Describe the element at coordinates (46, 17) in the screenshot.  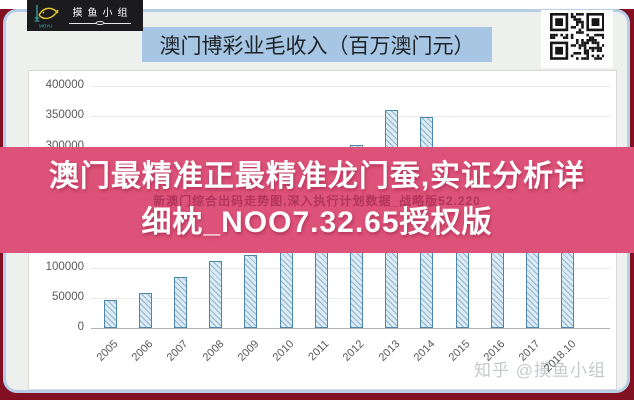
I see `fish-logo-icon: MOYU` at that location.